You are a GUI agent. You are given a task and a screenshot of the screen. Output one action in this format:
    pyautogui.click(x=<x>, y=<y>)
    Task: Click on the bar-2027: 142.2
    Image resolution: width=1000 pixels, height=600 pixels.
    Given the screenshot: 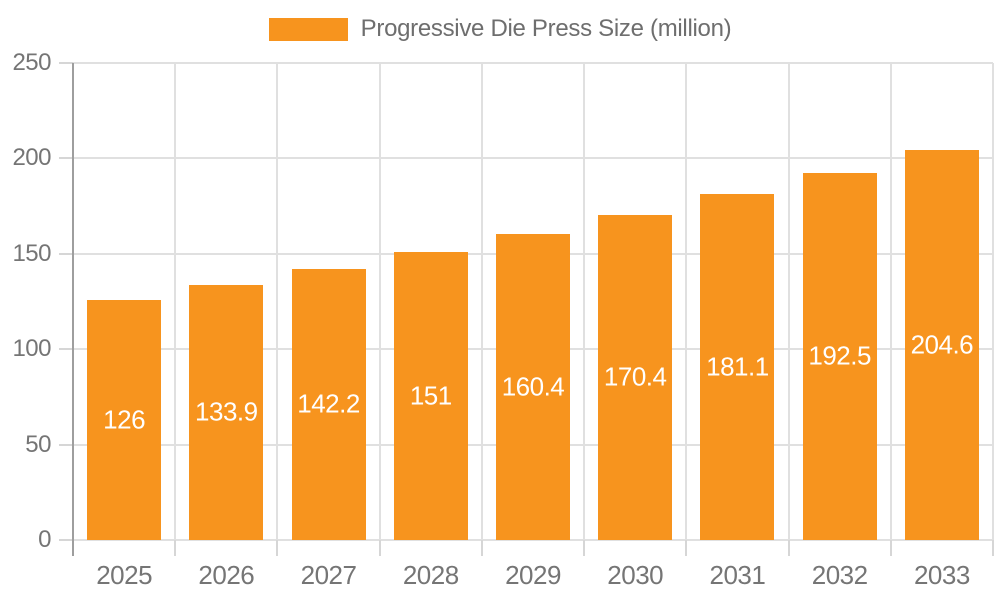 What is the action you would take?
    pyautogui.click(x=328, y=404)
    